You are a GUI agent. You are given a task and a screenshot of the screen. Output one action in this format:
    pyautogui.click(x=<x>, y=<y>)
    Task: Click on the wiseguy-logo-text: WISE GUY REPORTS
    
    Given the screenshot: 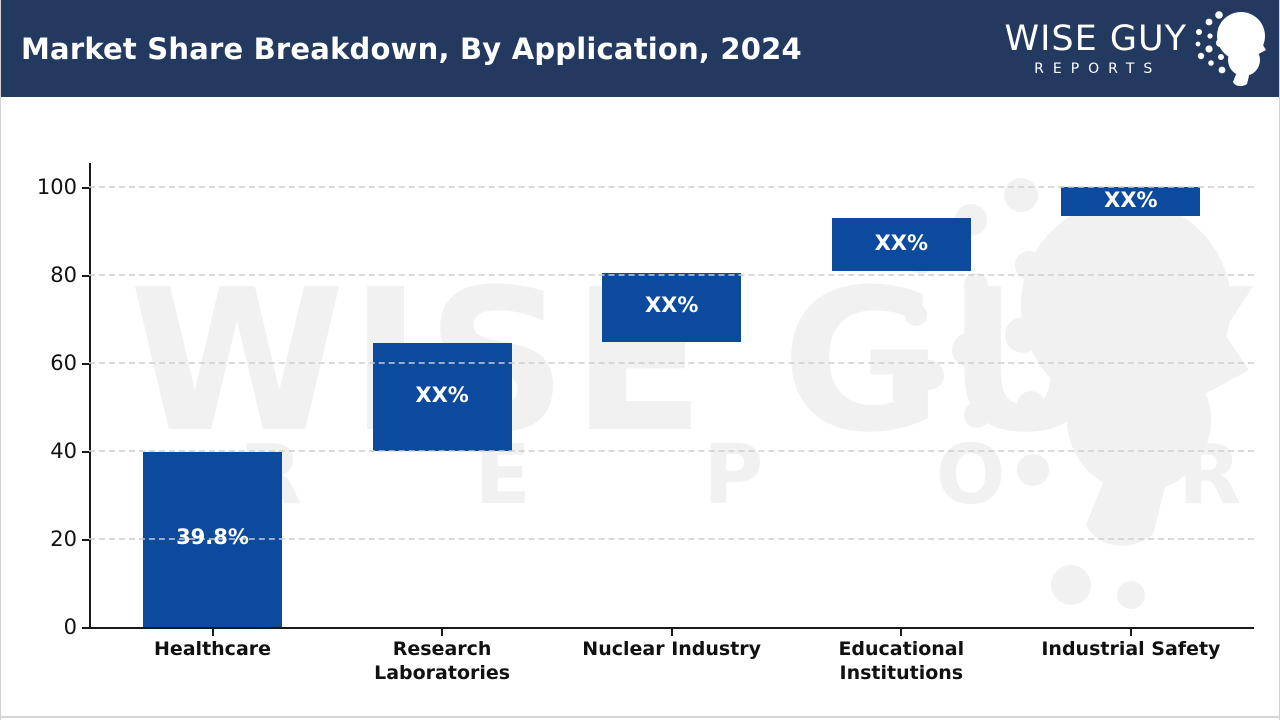 What is the action you would take?
    pyautogui.click(x=1095, y=47)
    